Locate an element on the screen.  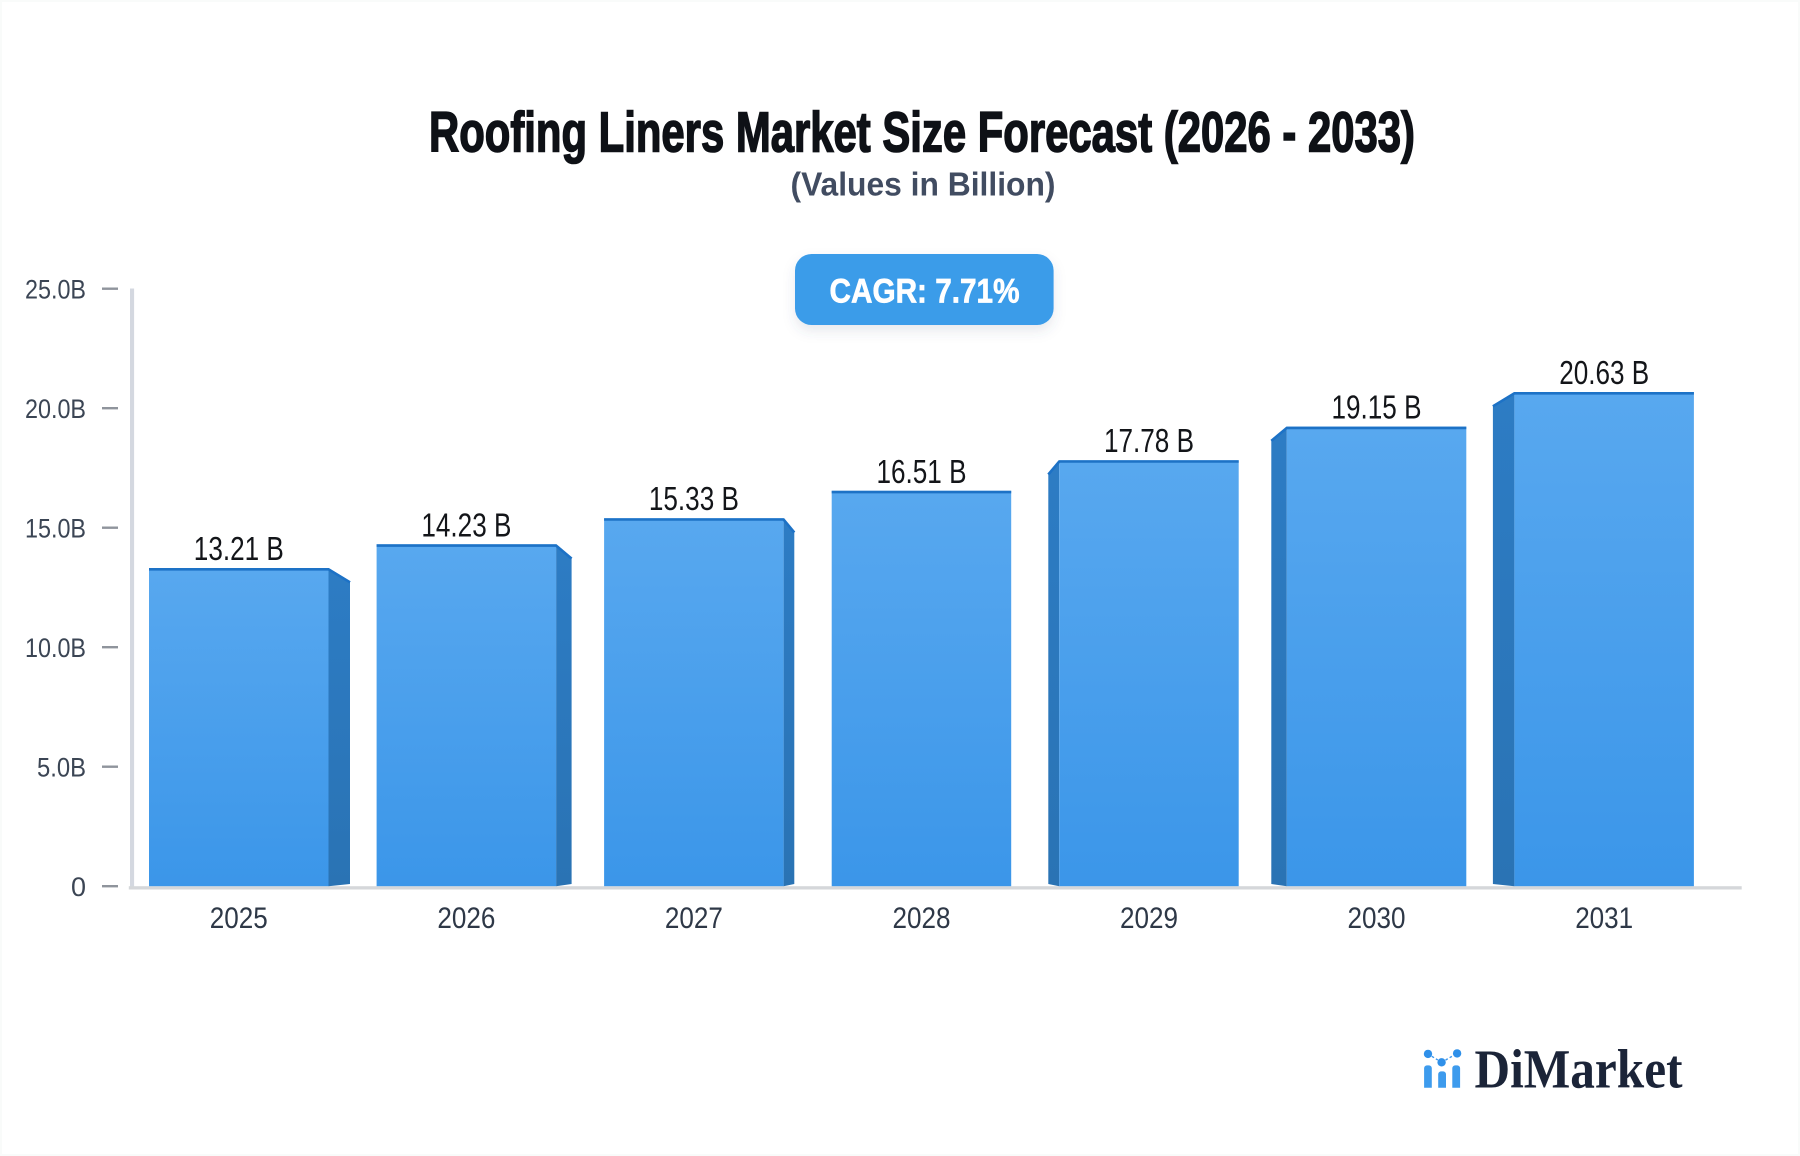
svg-text: (Values in Billion) is located at coordinates (923, 185).